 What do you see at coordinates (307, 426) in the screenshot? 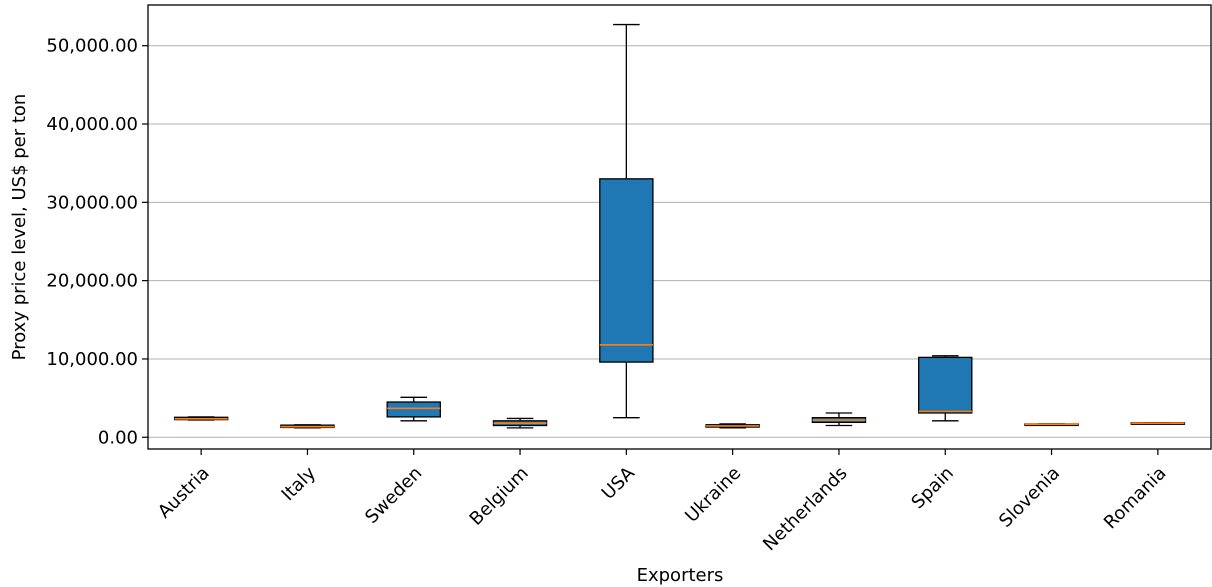
I see `box-italy` at bounding box center [307, 426].